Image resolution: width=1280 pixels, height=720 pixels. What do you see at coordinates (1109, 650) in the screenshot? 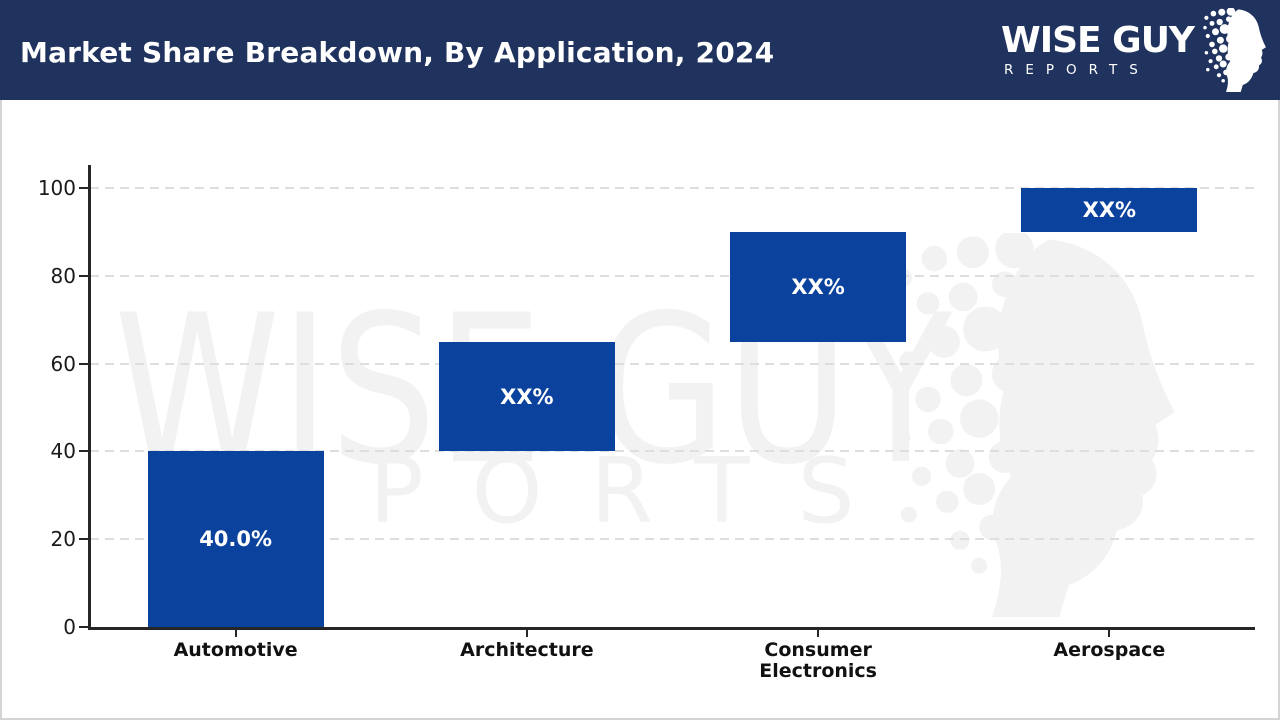
I see `category-label-4: Aerospace` at bounding box center [1109, 650].